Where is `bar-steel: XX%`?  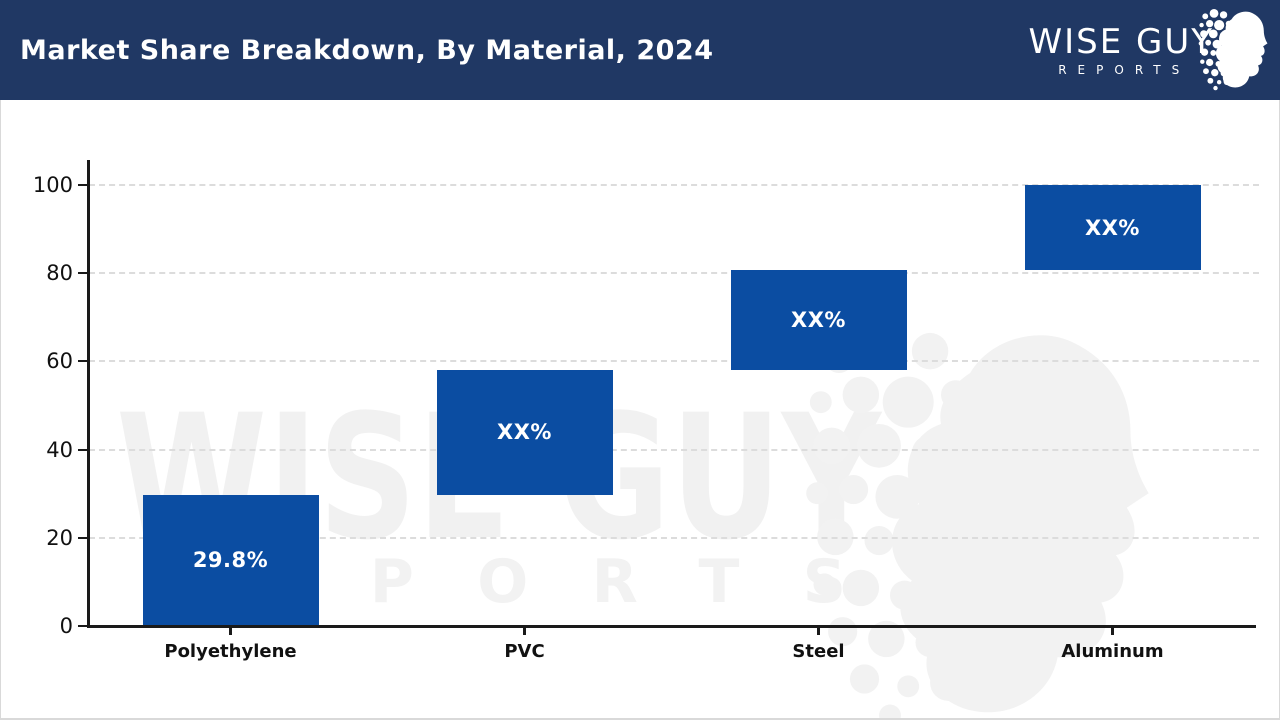 bar-steel: XX% is located at coordinates (818, 320).